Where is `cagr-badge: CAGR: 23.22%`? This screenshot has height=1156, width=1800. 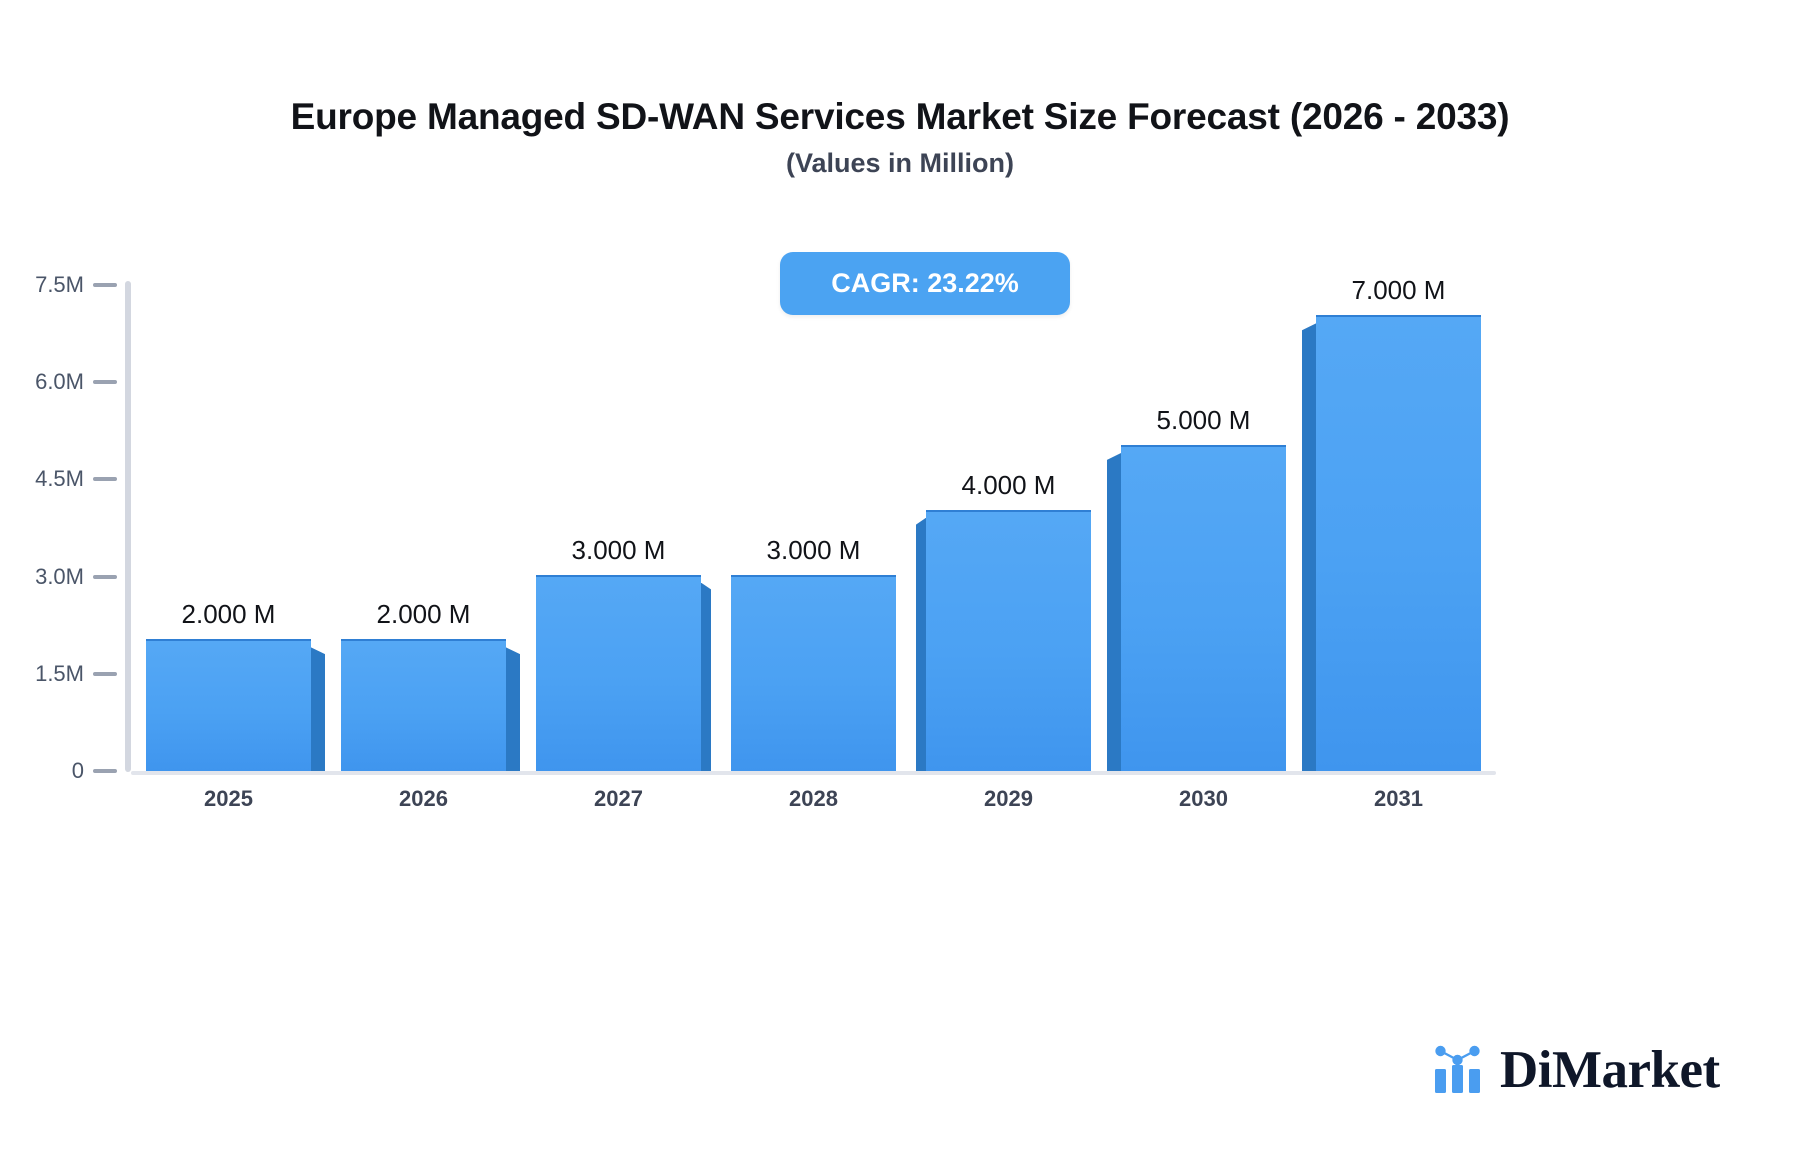
cagr-badge: CAGR: 23.22% is located at coordinates (925, 283).